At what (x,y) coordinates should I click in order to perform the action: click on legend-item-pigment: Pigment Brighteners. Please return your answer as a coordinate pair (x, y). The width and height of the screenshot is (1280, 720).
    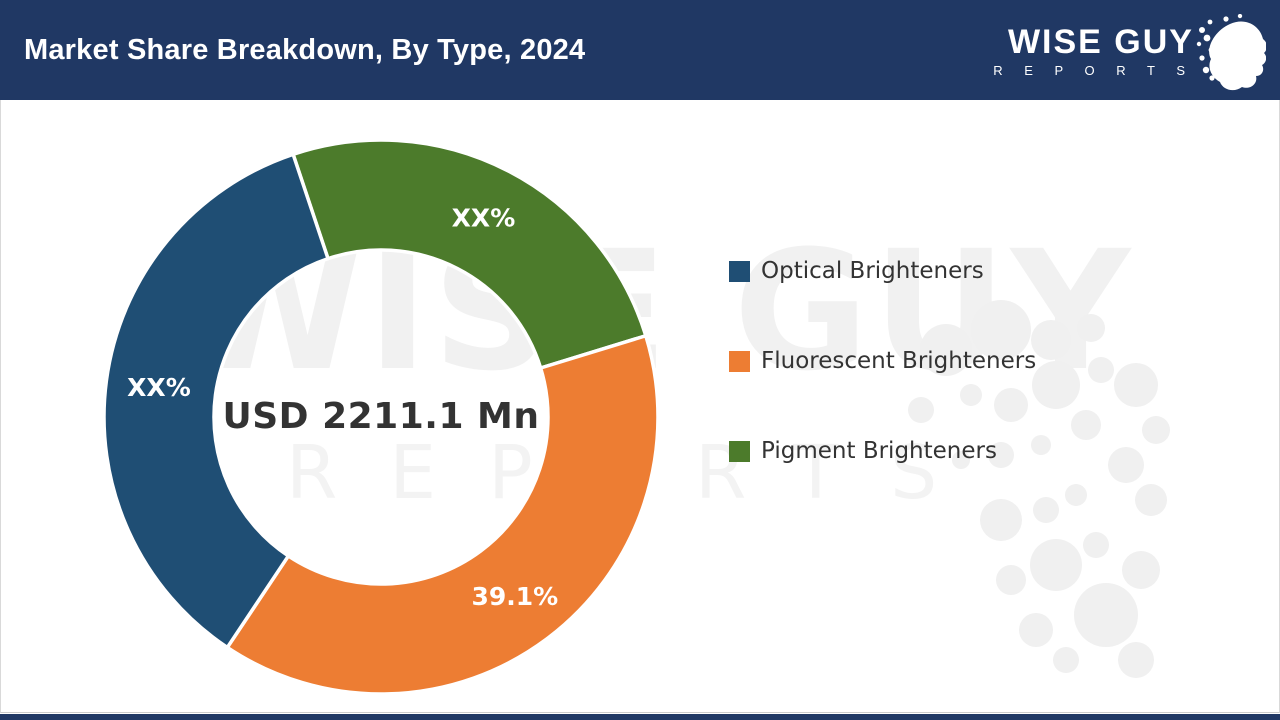
    Looking at the image, I should click on (882, 451).